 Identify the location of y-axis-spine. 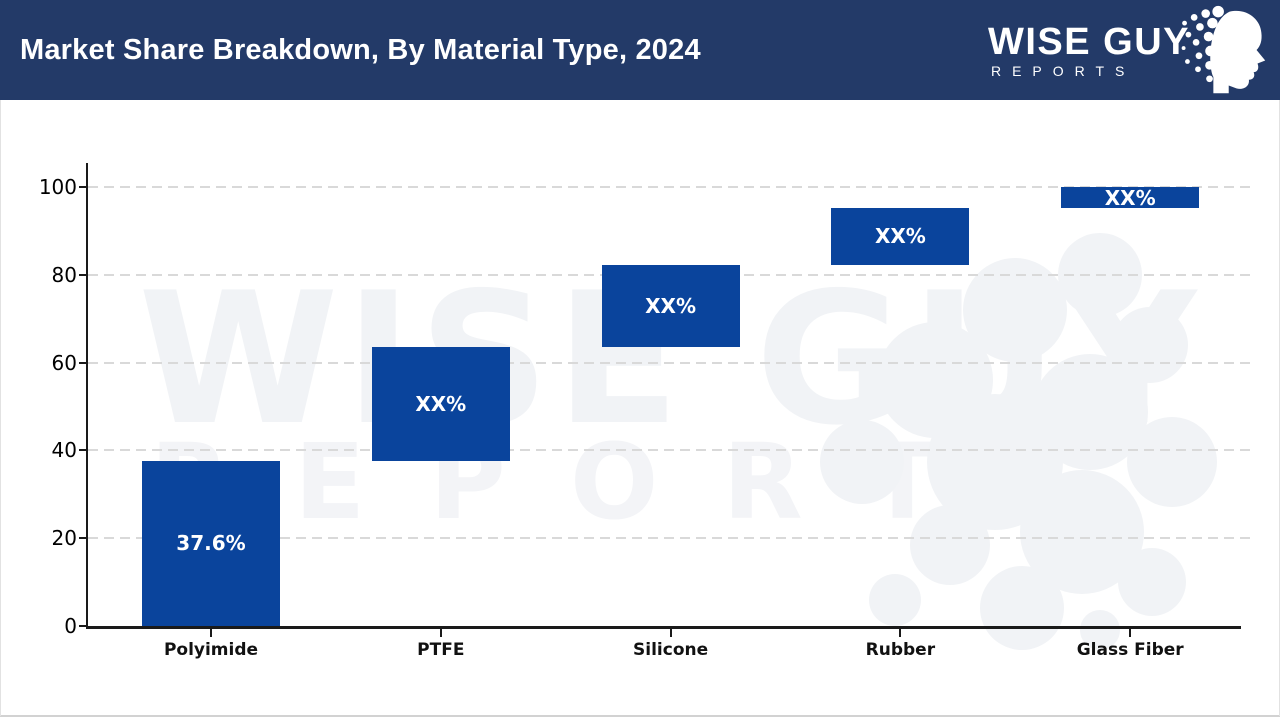
(87, 394).